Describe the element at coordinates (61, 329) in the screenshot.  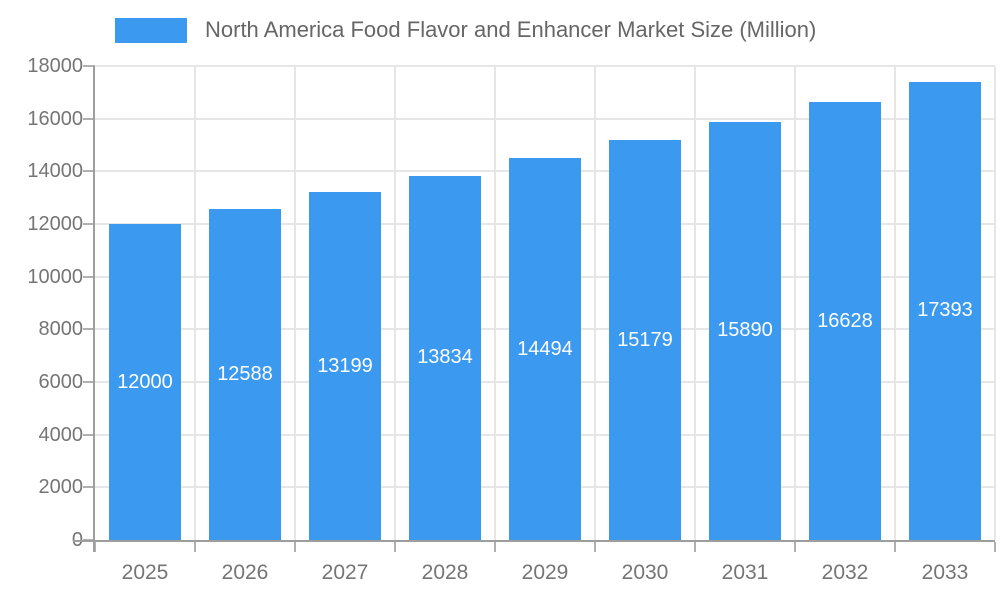
I see `y-tick-label: 8000` at that location.